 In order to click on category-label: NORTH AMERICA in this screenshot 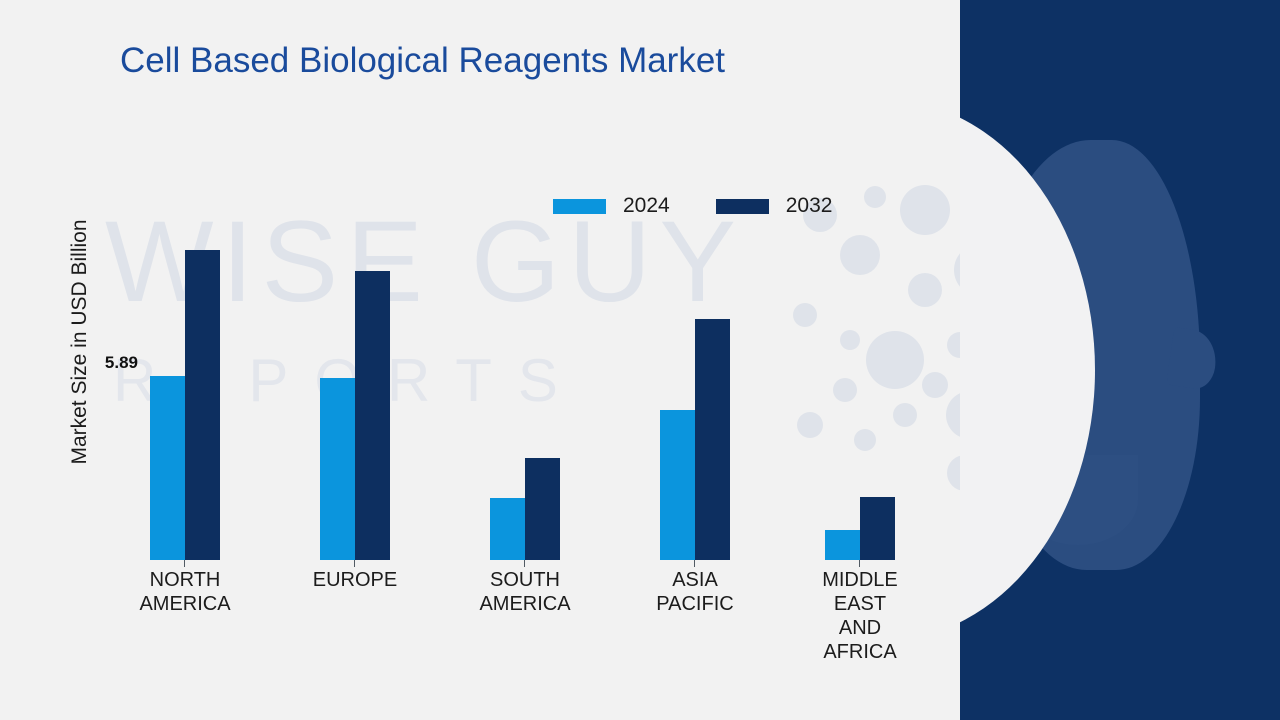, I will do `click(185, 592)`.